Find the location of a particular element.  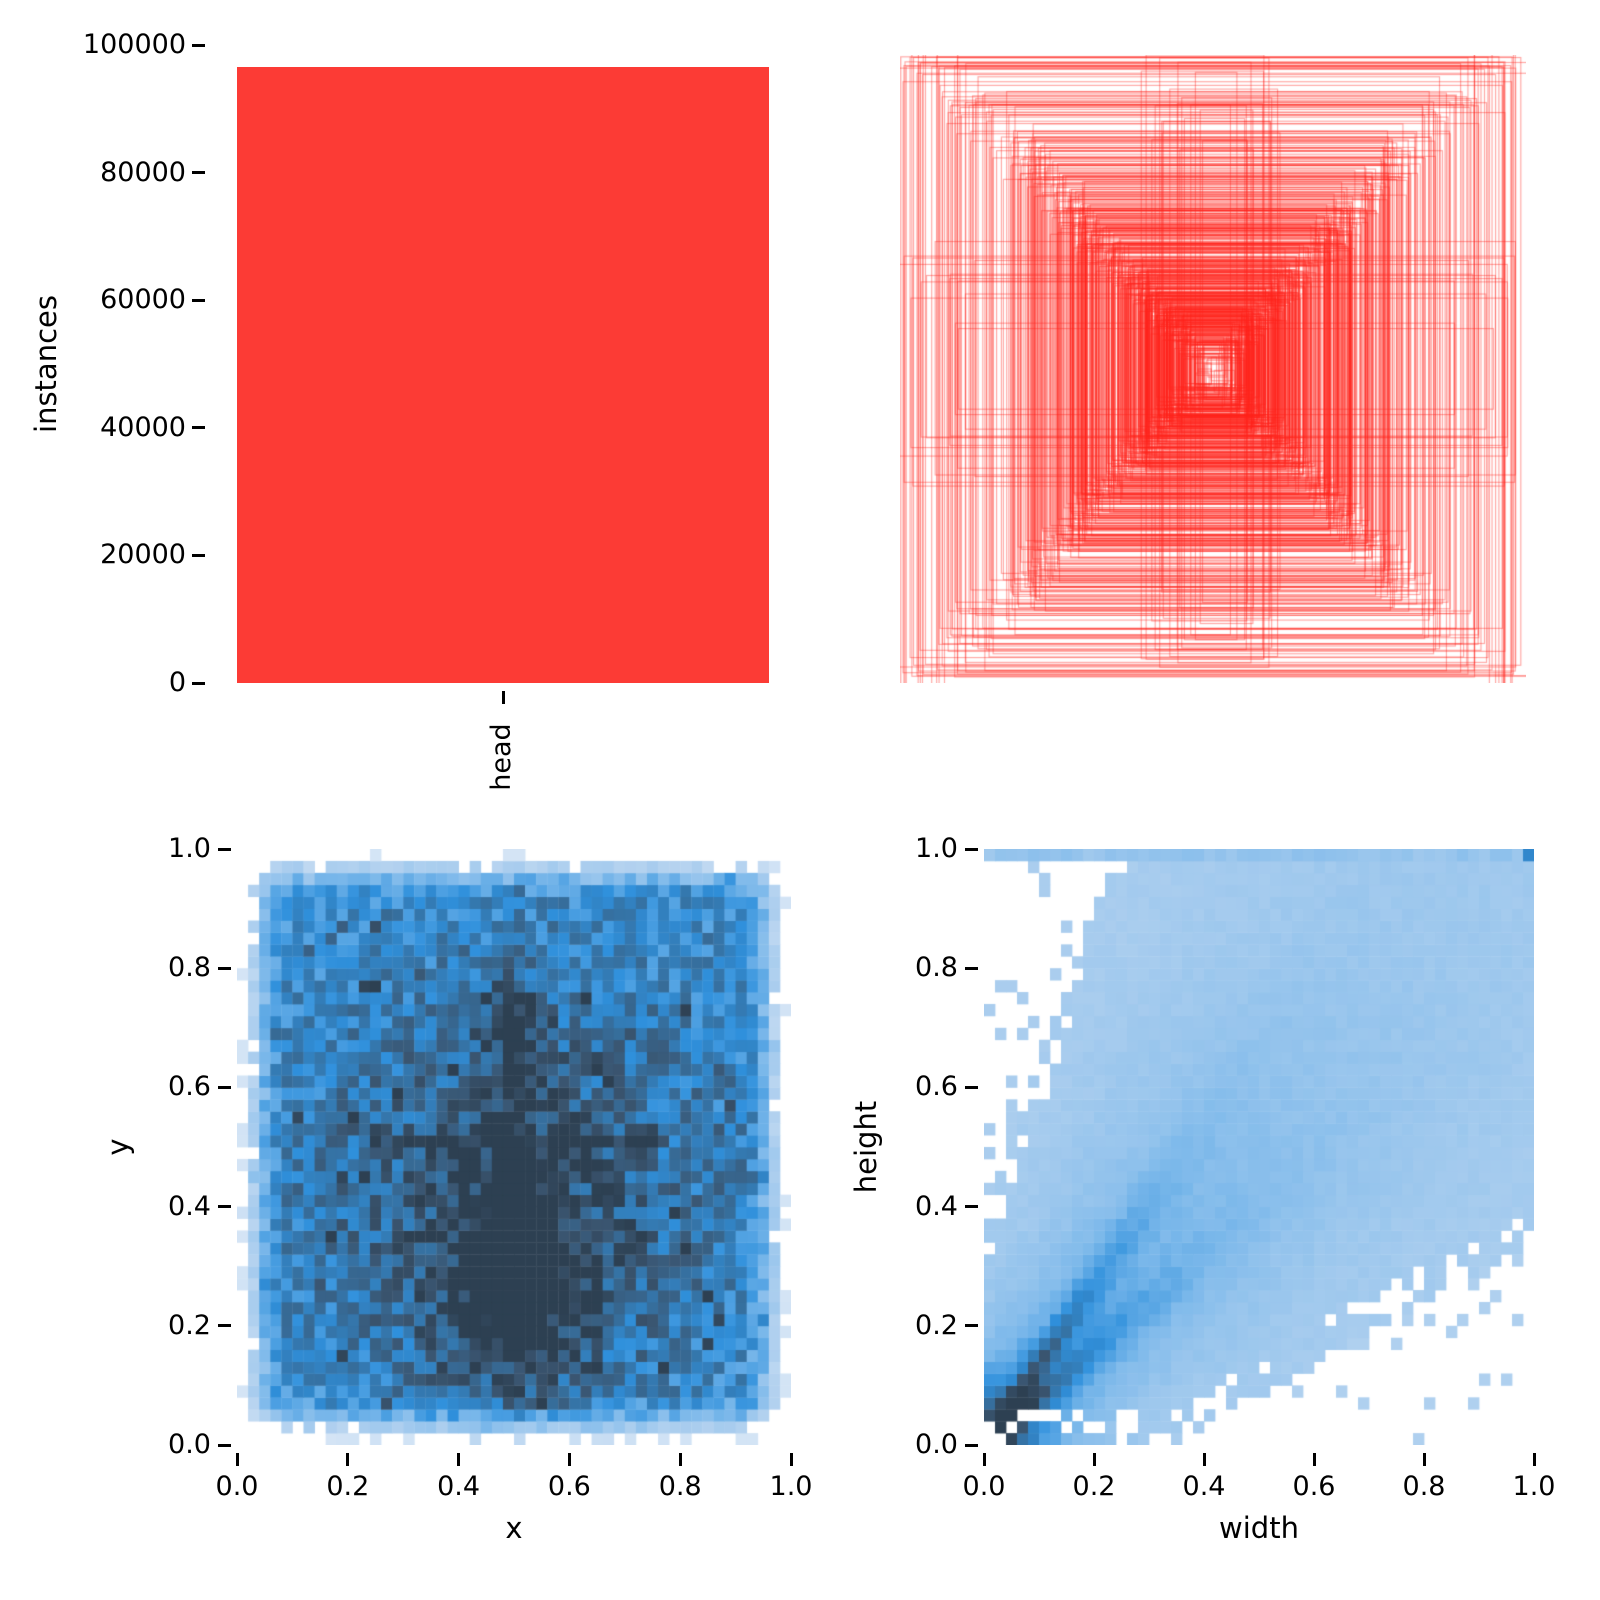

bar-x-tick-label-head: head is located at coordinates (501, 757).